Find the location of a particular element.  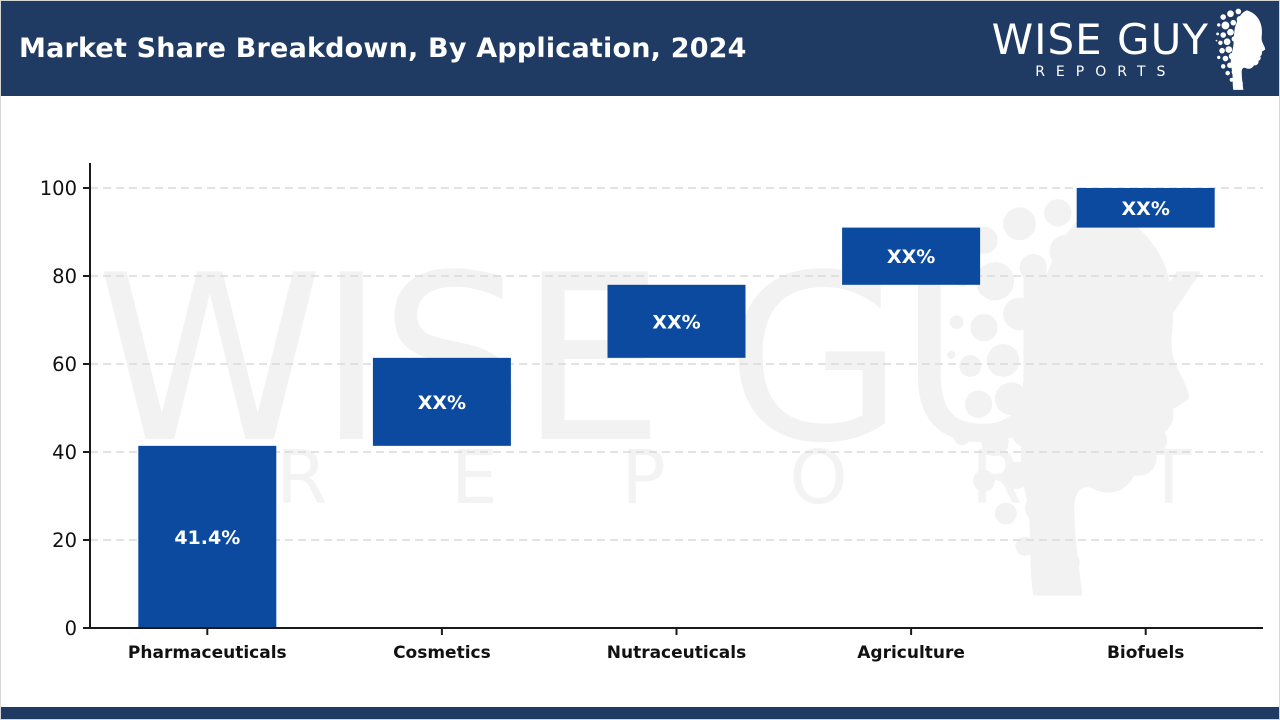

brand-face-icon is located at coordinates (1240, 49).